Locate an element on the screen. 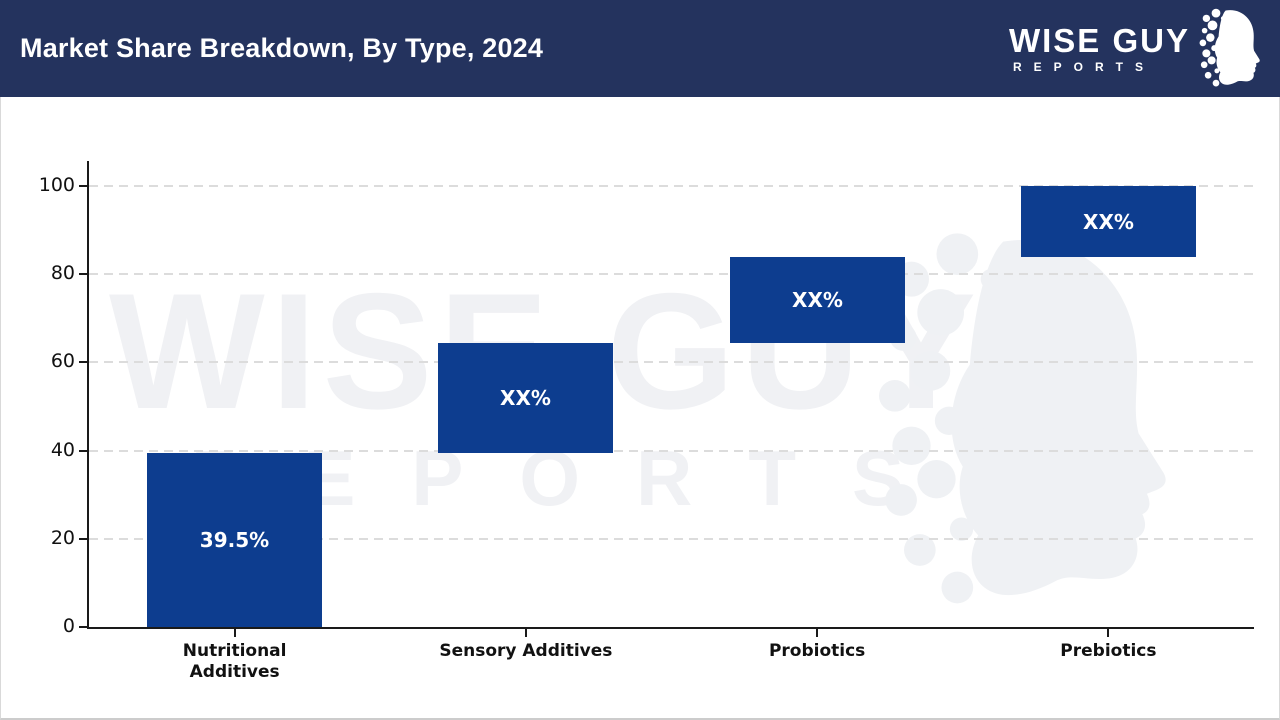  bar-probiotics: XX% is located at coordinates (817, 300).